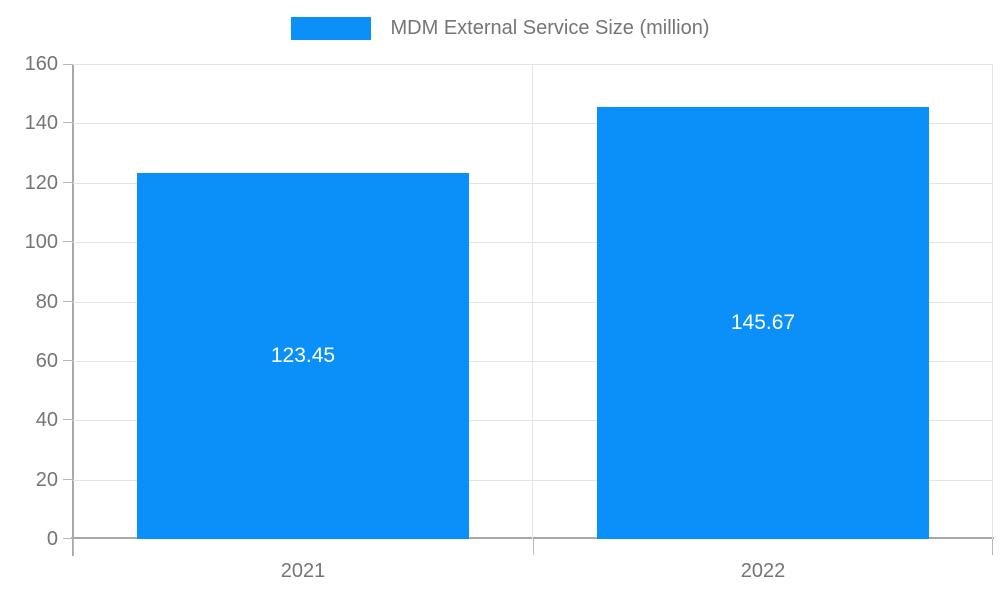  I want to click on legend: MDM External Service Size (million), so click(500, 28).